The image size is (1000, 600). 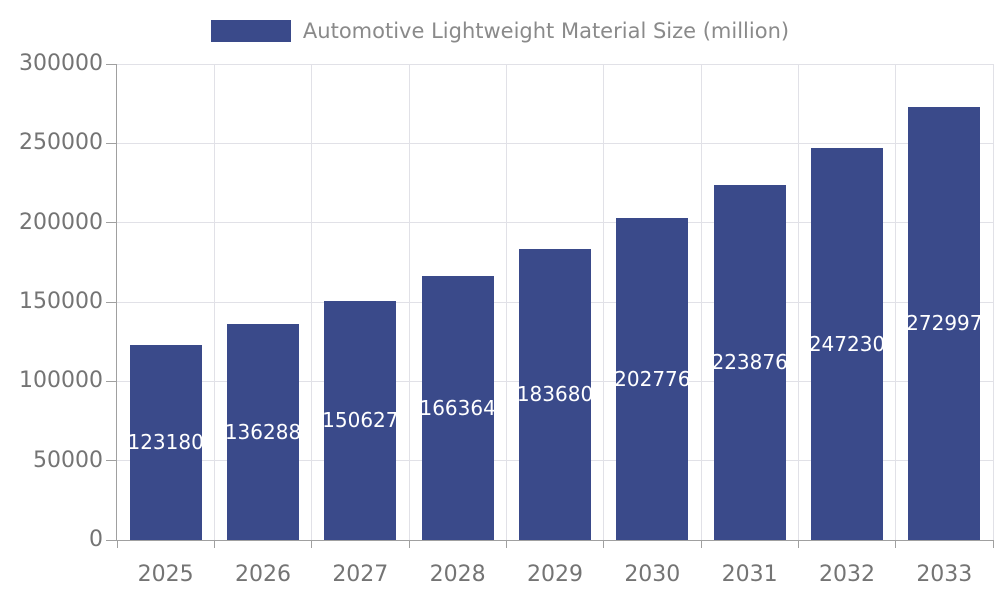 What do you see at coordinates (250, 31) in the screenshot?
I see `legend-swatch` at bounding box center [250, 31].